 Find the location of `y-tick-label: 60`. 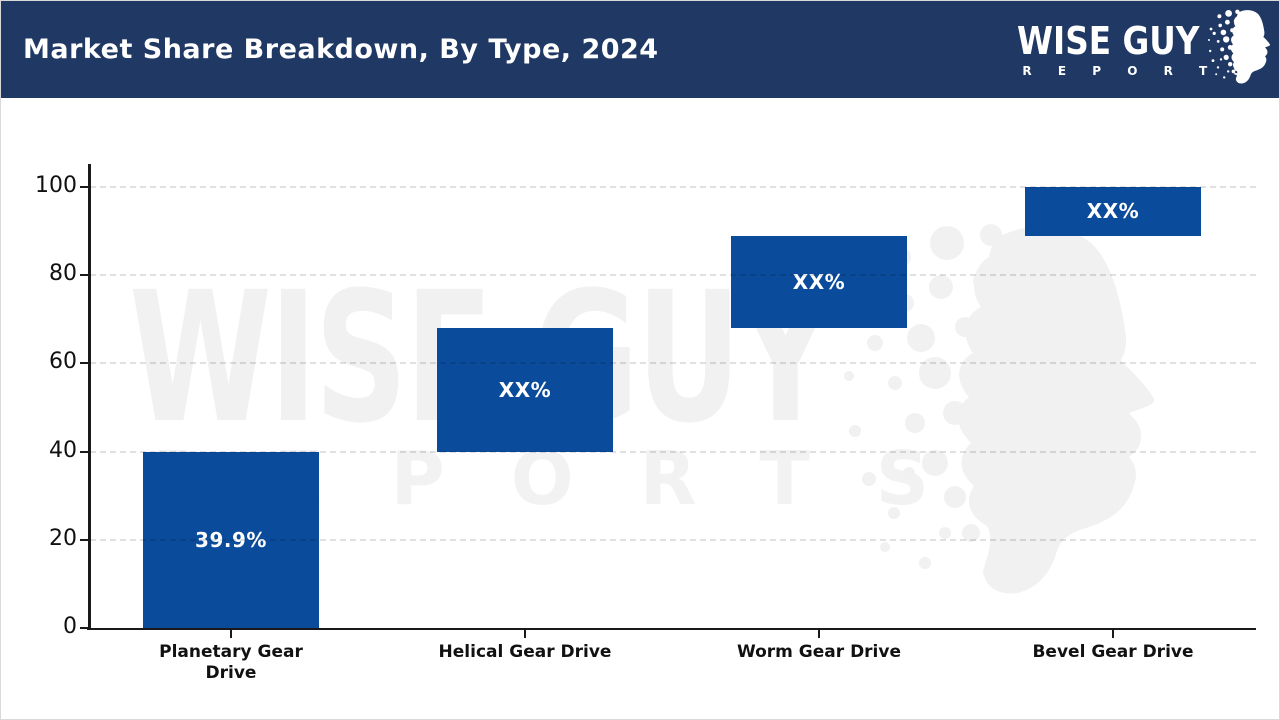

y-tick-label: 60 is located at coordinates (63, 362).